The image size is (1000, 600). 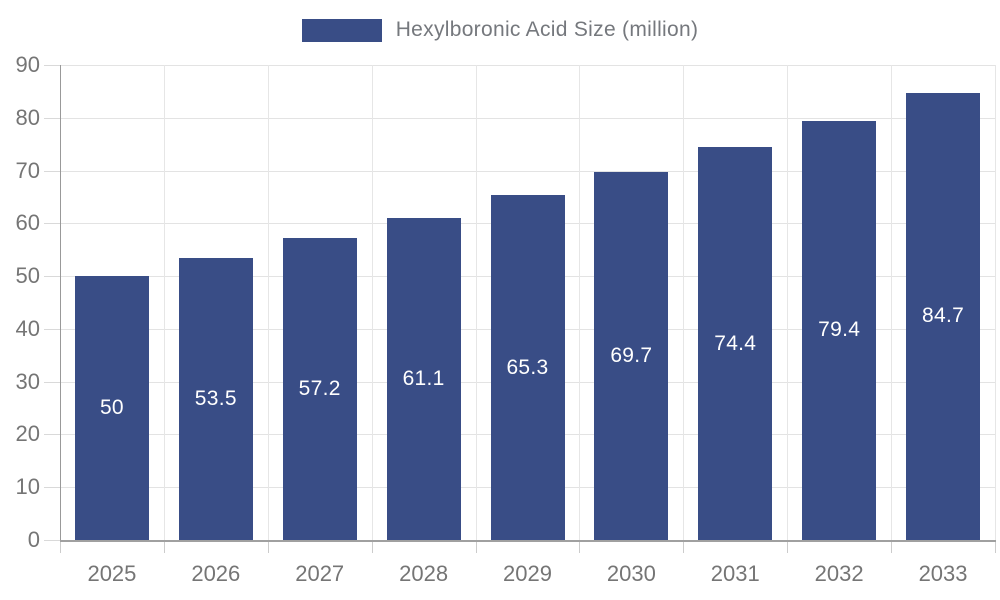 I want to click on x-axis-line, so click(x=528, y=541).